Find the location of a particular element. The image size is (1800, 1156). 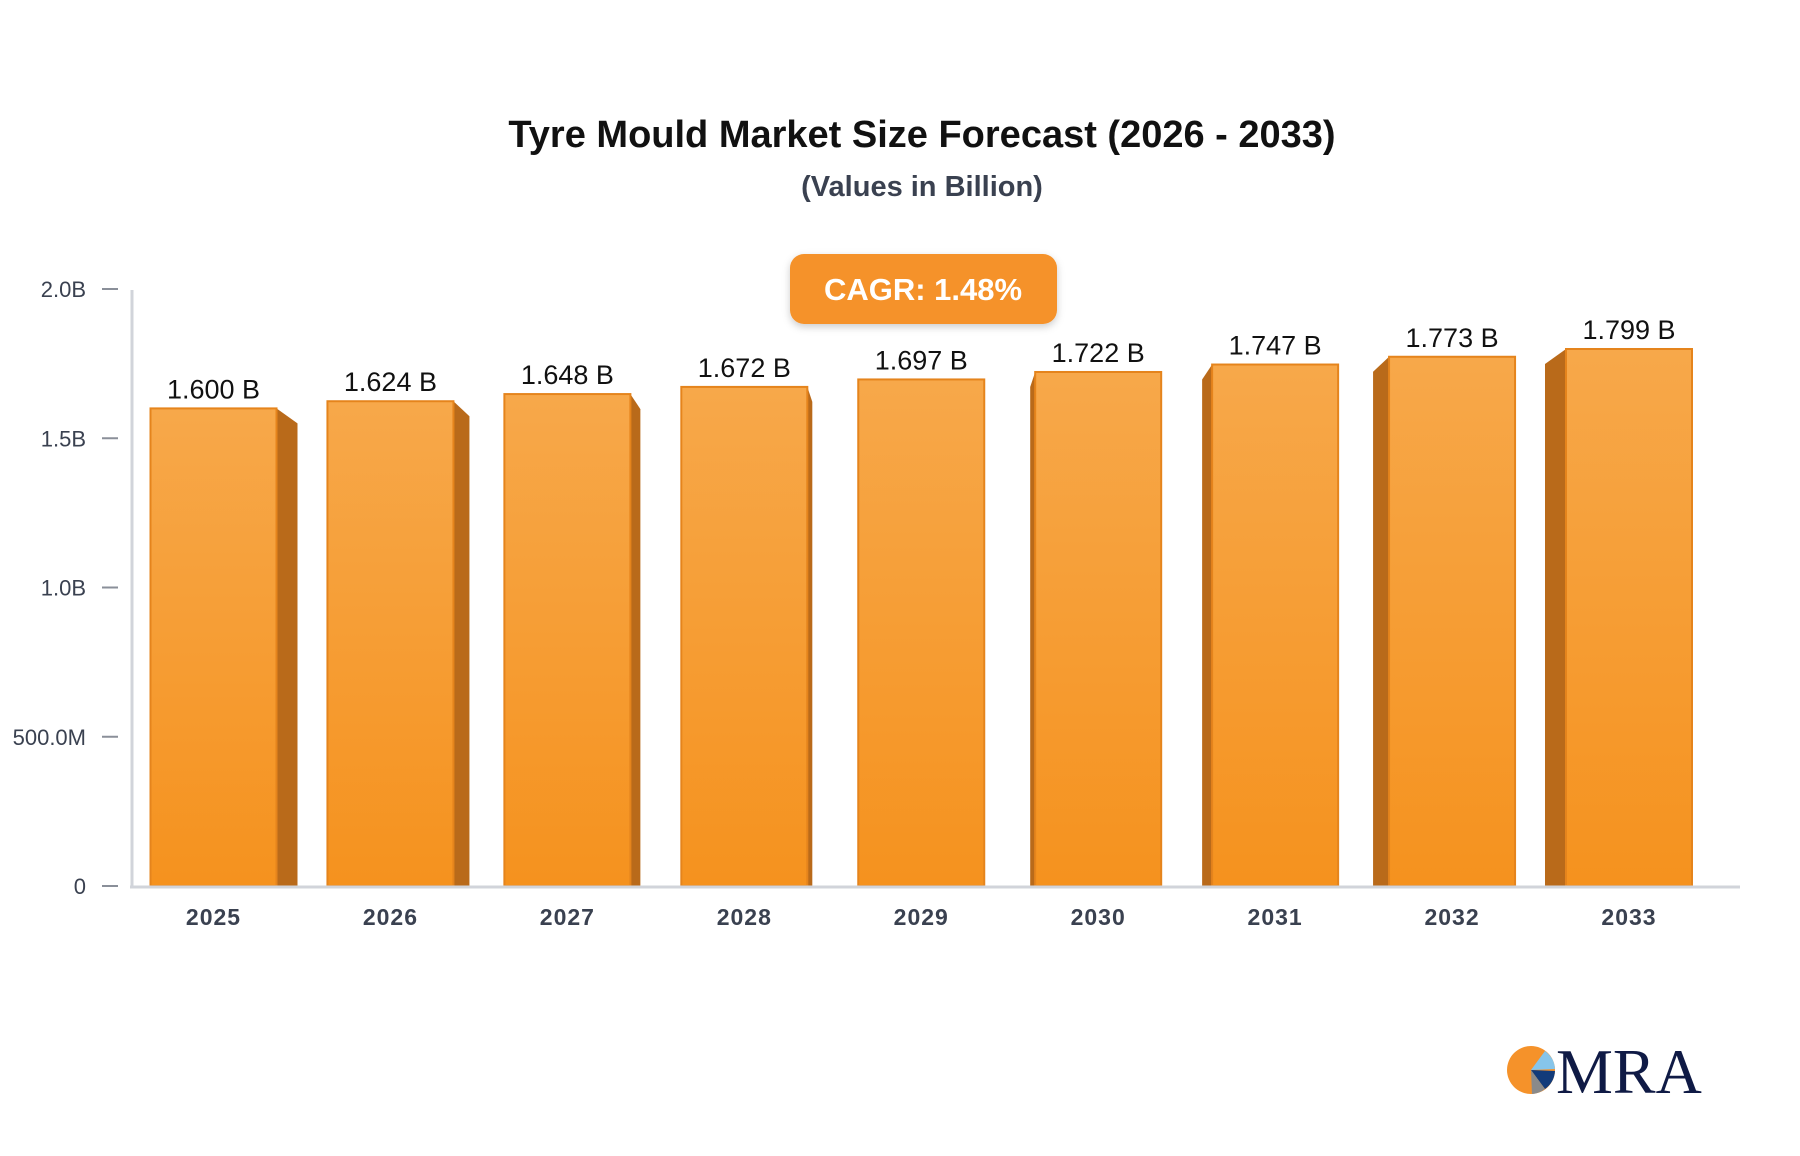

cagr-badge is located at coordinates (923, 289).